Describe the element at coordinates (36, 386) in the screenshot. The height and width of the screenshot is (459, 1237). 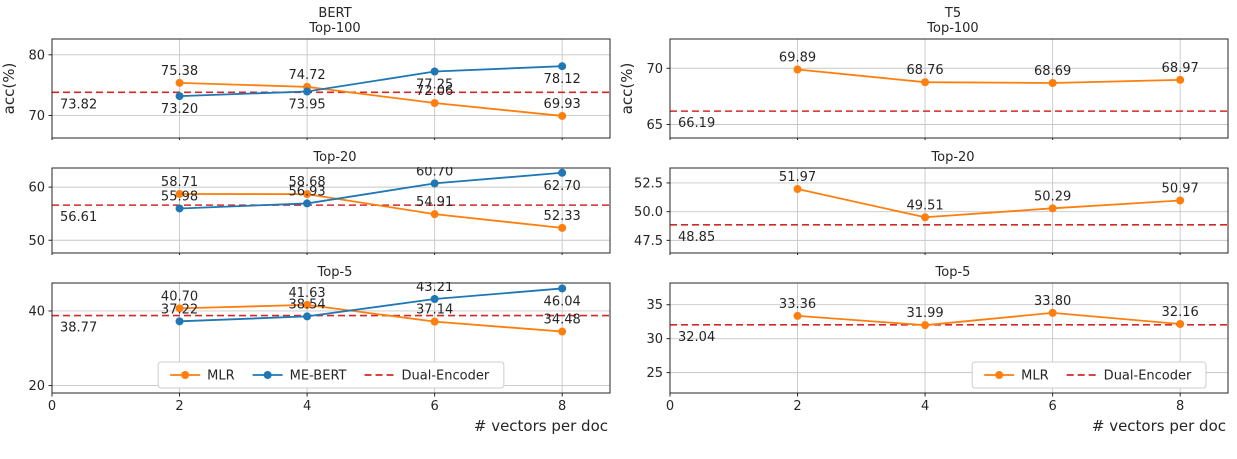
I see `svg-text: 20` at that location.